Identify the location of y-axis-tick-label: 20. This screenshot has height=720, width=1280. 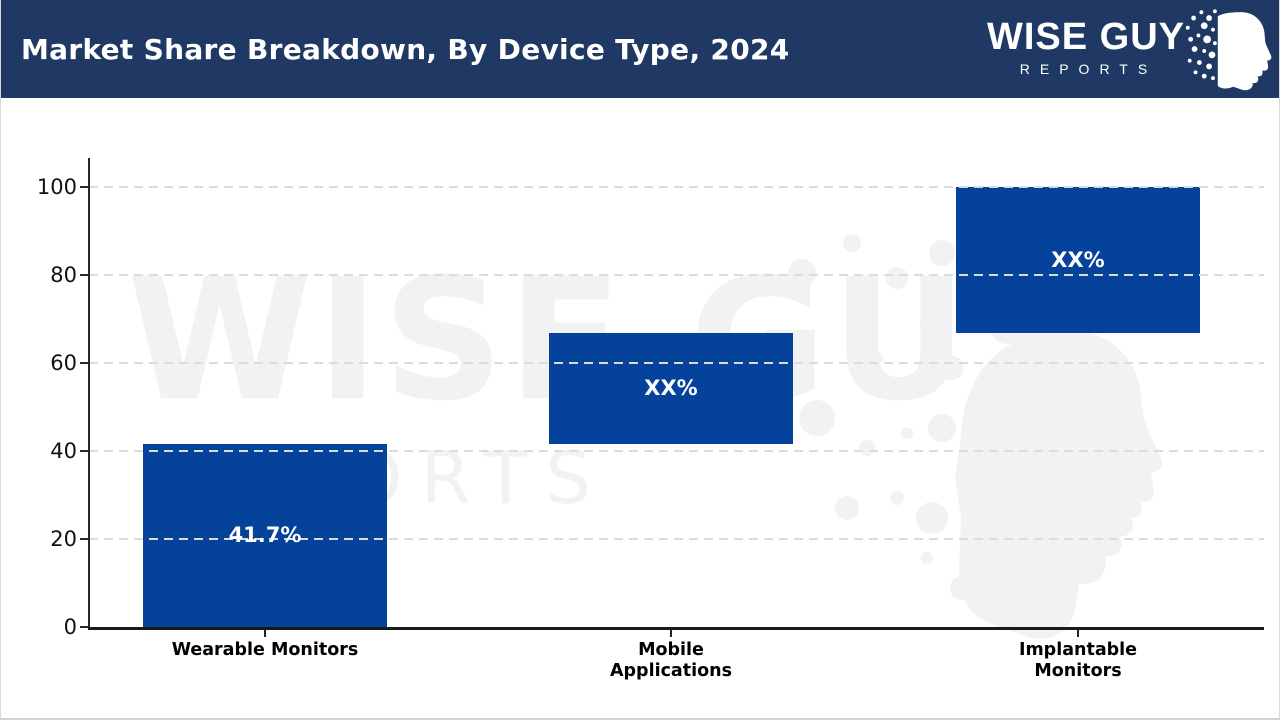
(63, 539).